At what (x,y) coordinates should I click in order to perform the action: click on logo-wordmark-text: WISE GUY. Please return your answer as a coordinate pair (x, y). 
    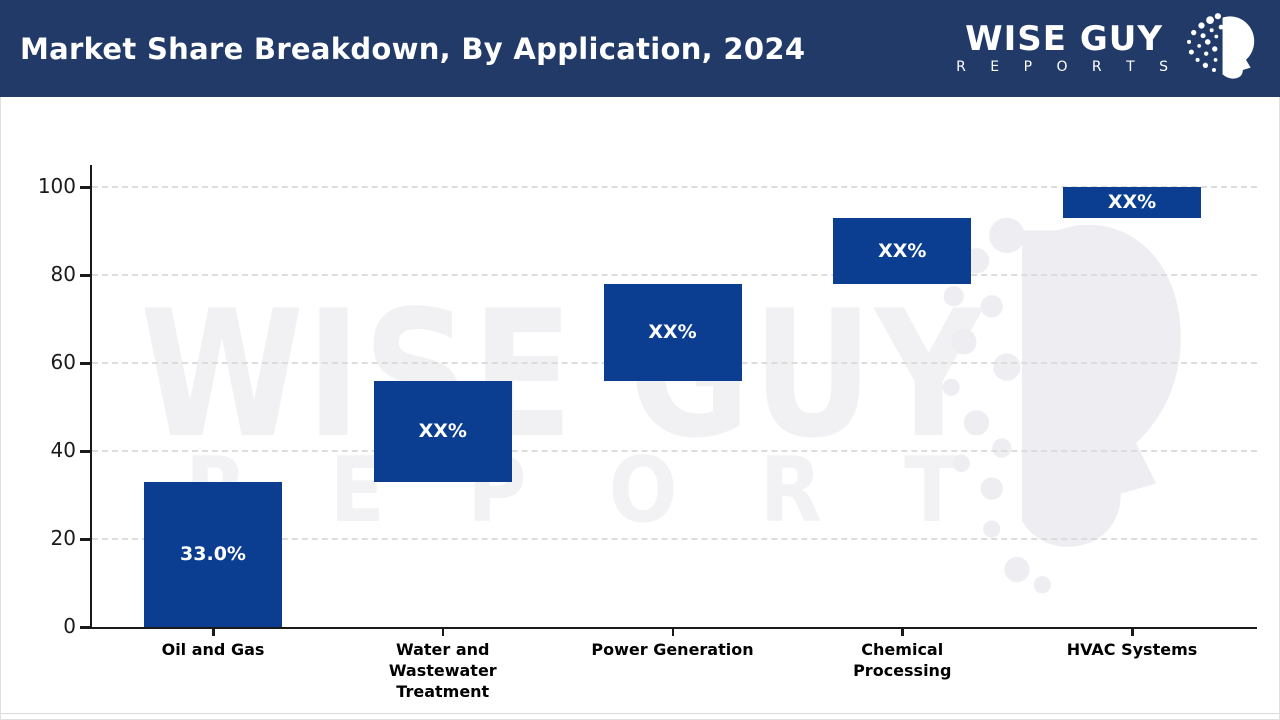
    Looking at the image, I should click on (1064, 39).